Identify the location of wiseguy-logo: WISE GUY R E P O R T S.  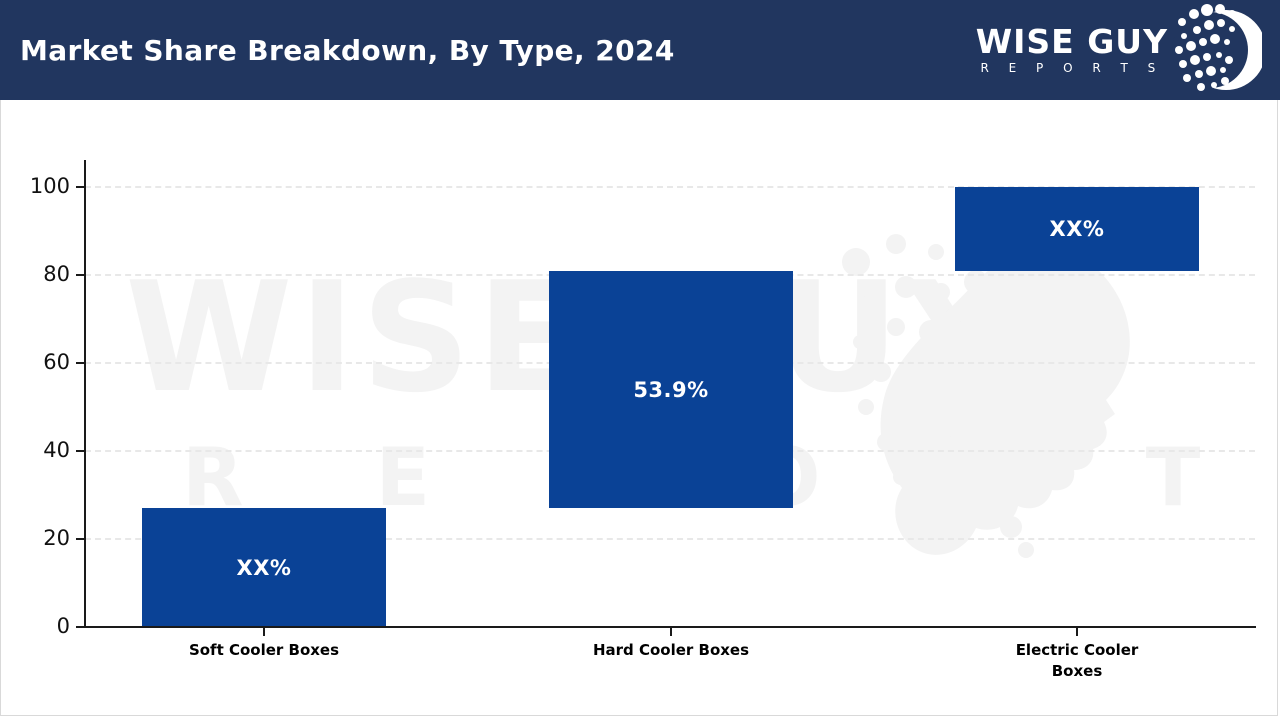
(1119, 50).